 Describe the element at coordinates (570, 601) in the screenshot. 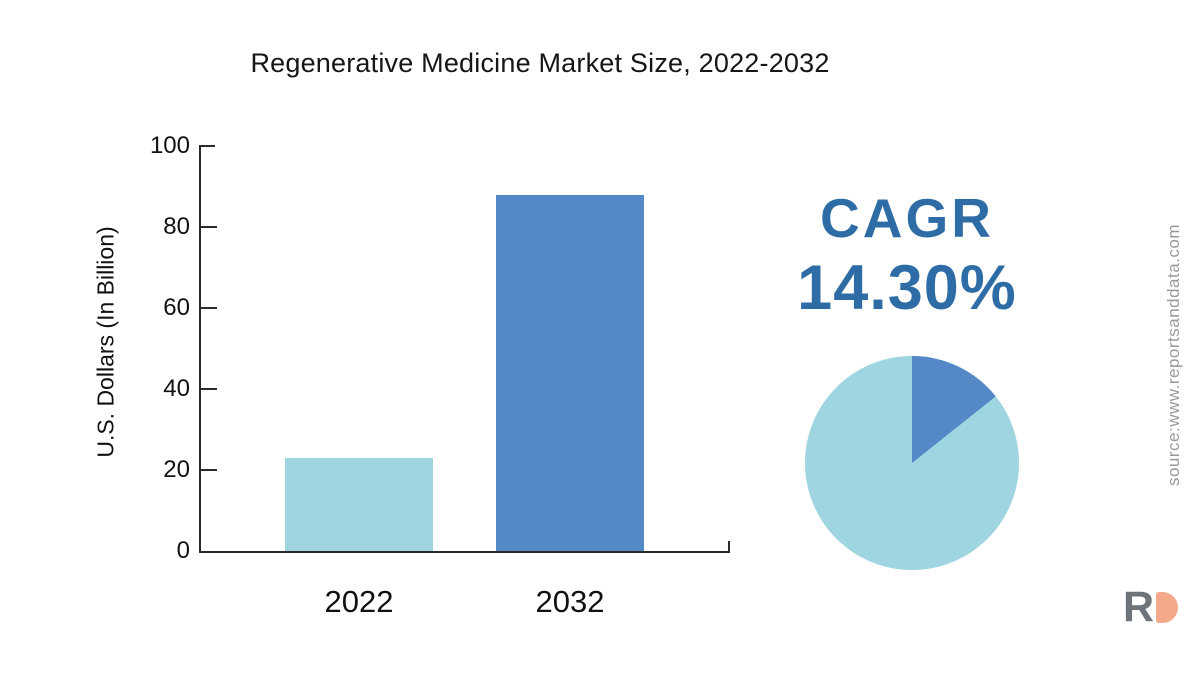

I see `x-tick-label: 2032` at that location.